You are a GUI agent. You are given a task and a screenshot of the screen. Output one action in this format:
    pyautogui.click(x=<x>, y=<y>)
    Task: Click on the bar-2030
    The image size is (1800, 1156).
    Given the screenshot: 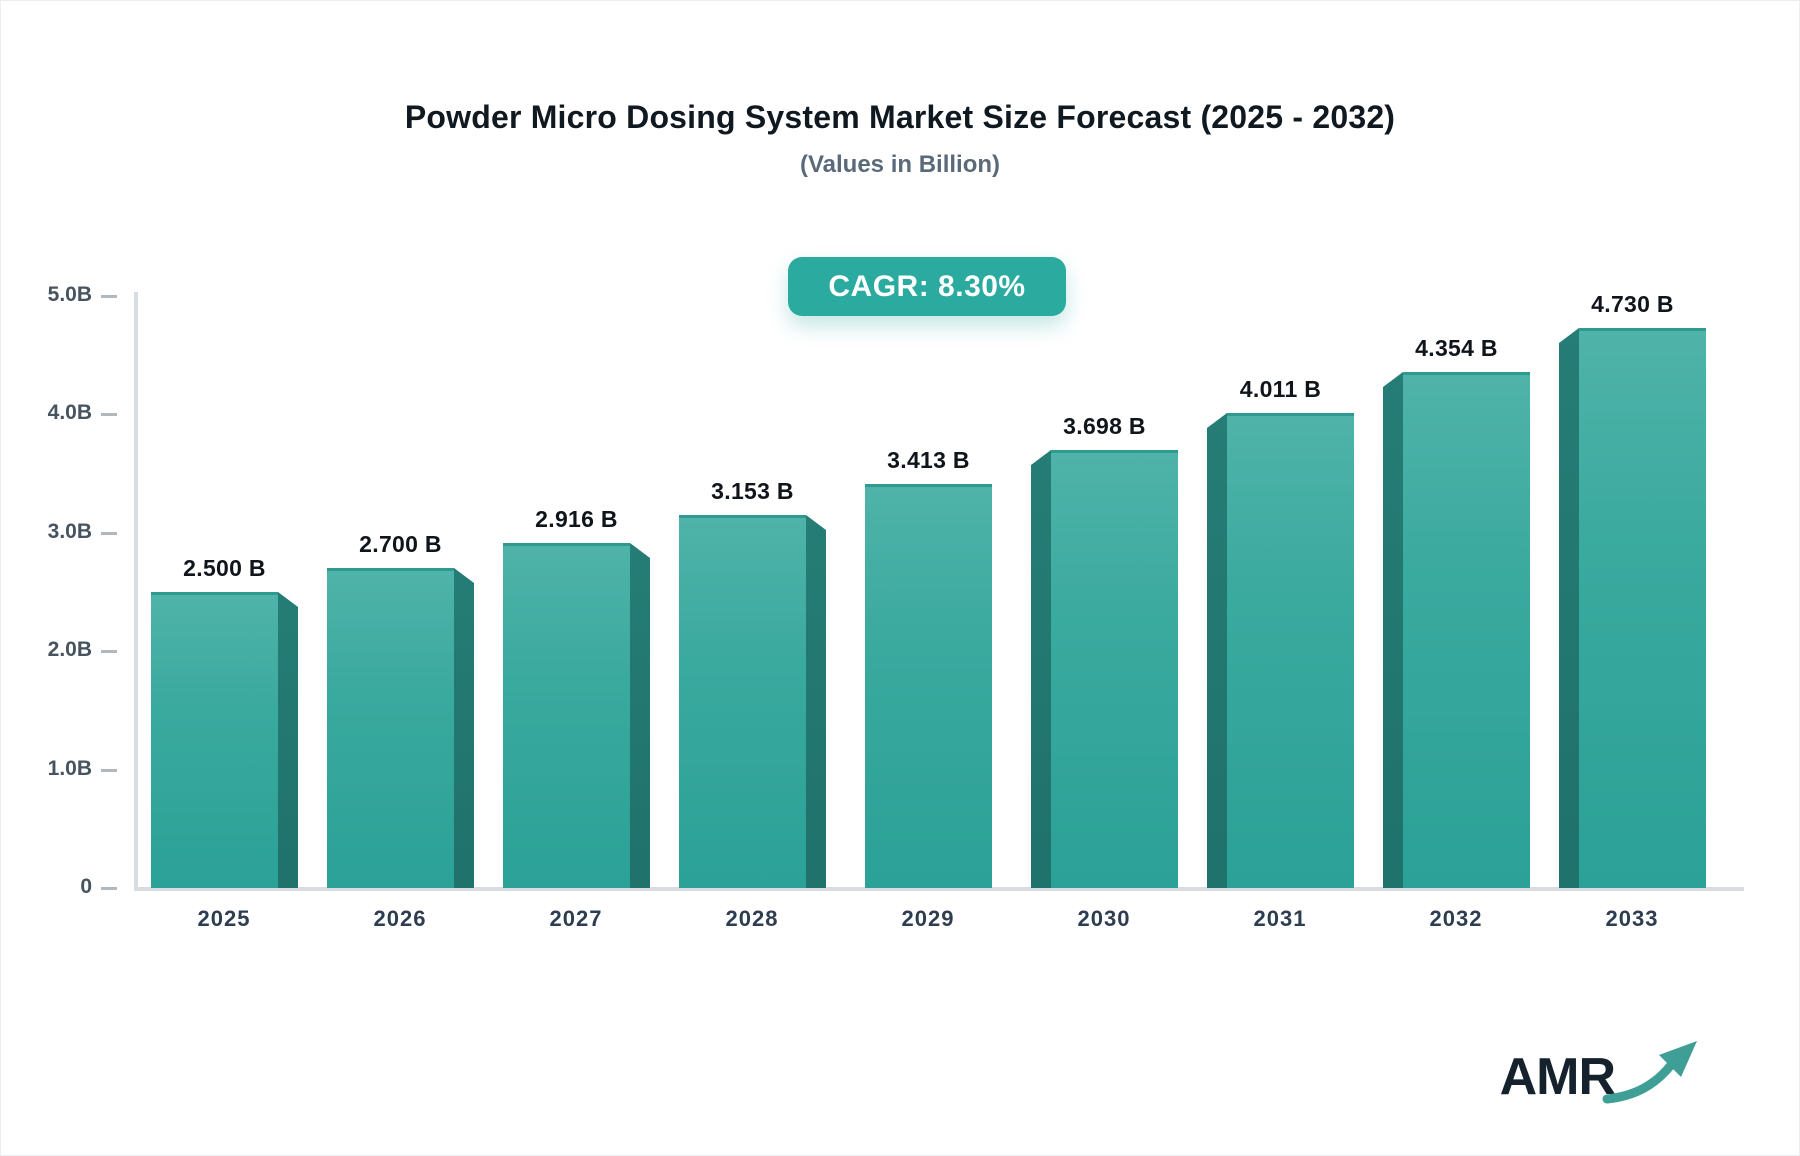 What is the action you would take?
    pyautogui.click(x=1104, y=669)
    